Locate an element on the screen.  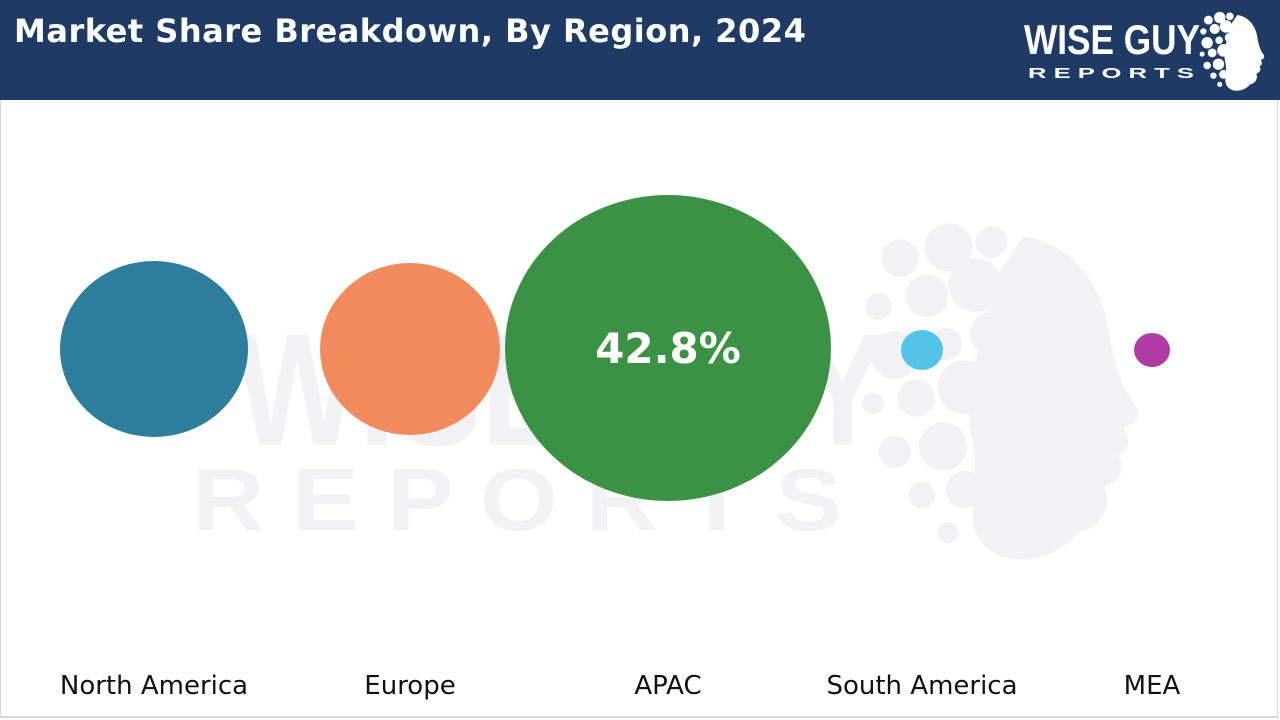
bubble-mea is located at coordinates (1152, 350).